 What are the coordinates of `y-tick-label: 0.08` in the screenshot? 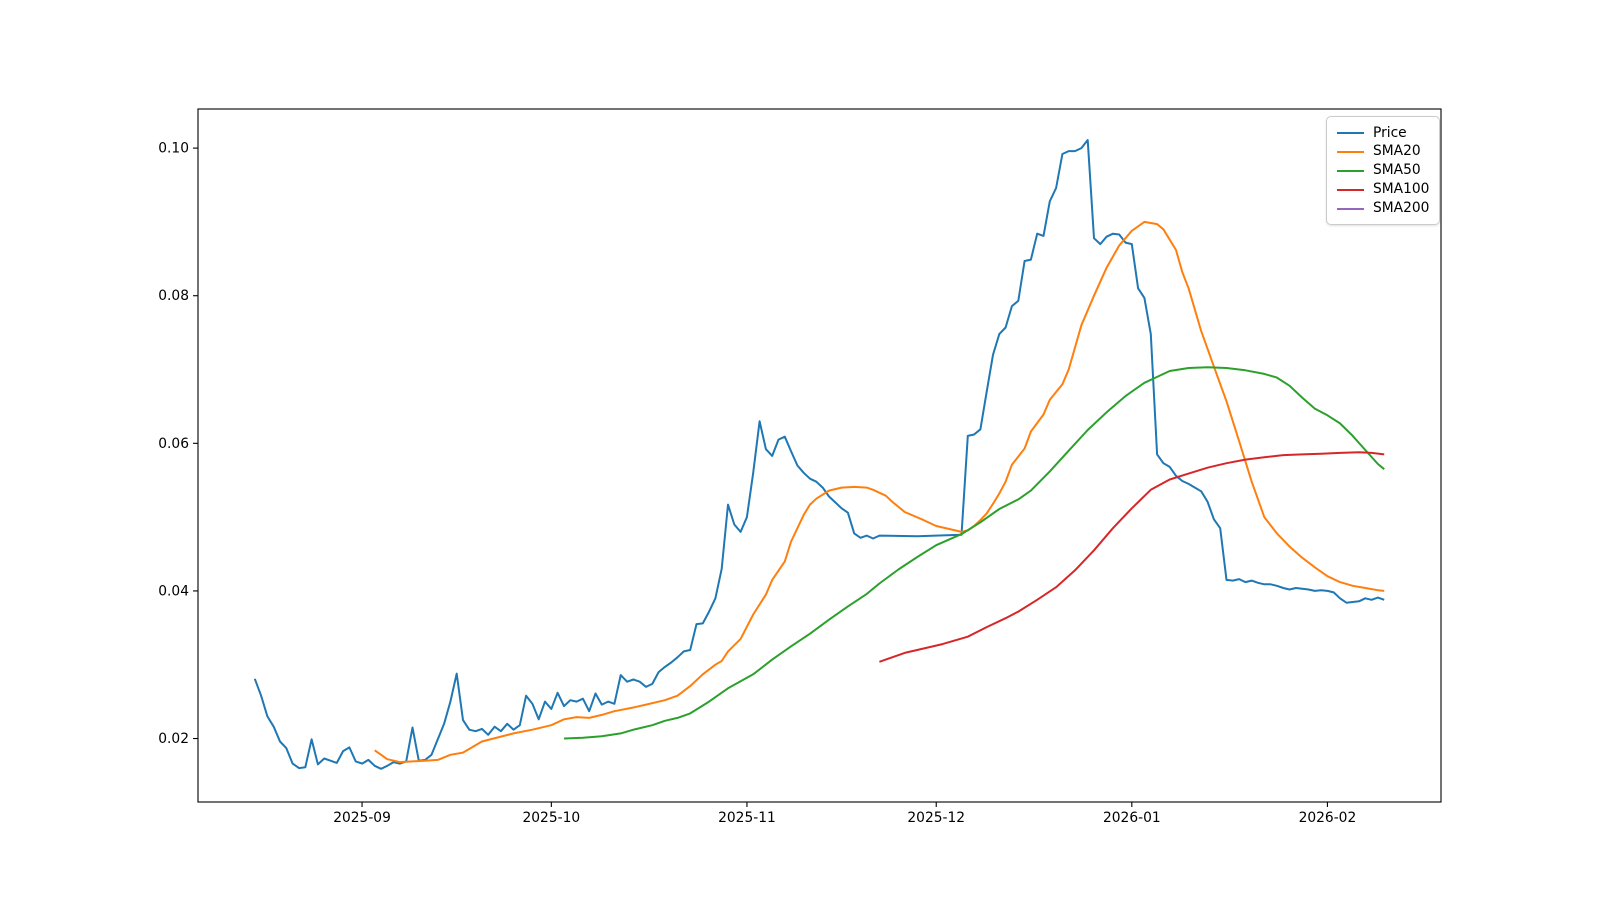 It's located at (173, 296).